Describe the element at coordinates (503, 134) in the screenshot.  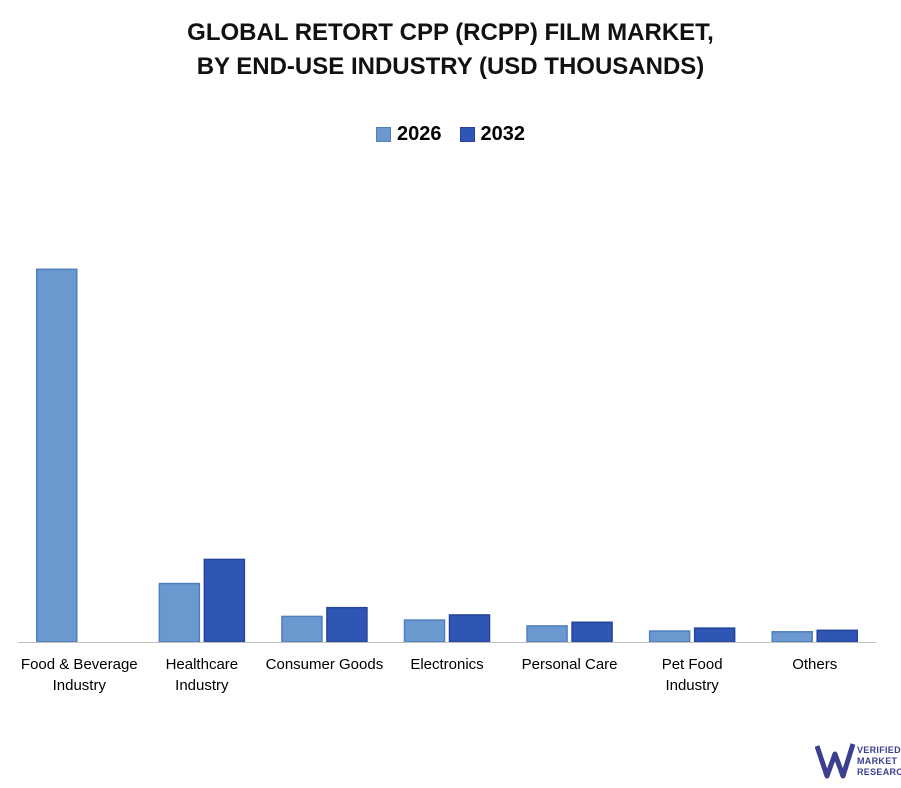
I see `legend-label-2032: 2032` at that location.